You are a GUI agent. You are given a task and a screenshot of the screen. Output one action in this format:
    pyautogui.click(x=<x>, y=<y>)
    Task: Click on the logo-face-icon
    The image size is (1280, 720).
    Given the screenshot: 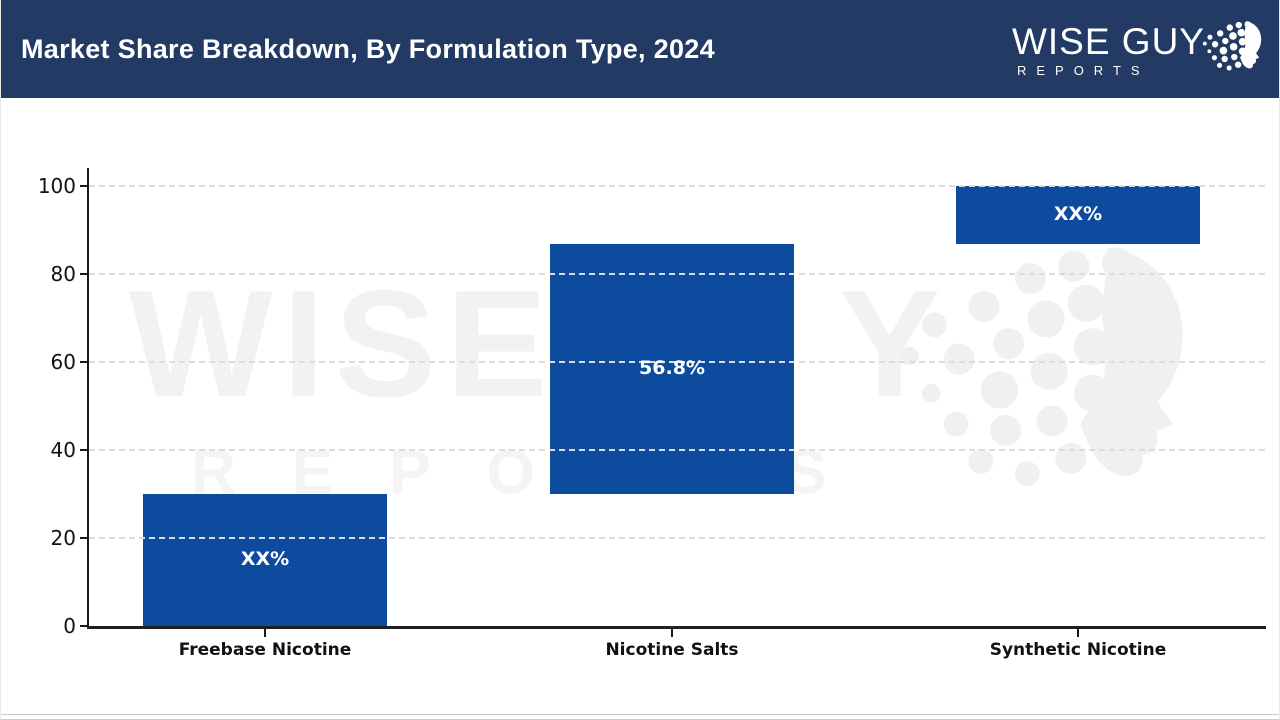 What is the action you would take?
    pyautogui.click(x=1232, y=46)
    